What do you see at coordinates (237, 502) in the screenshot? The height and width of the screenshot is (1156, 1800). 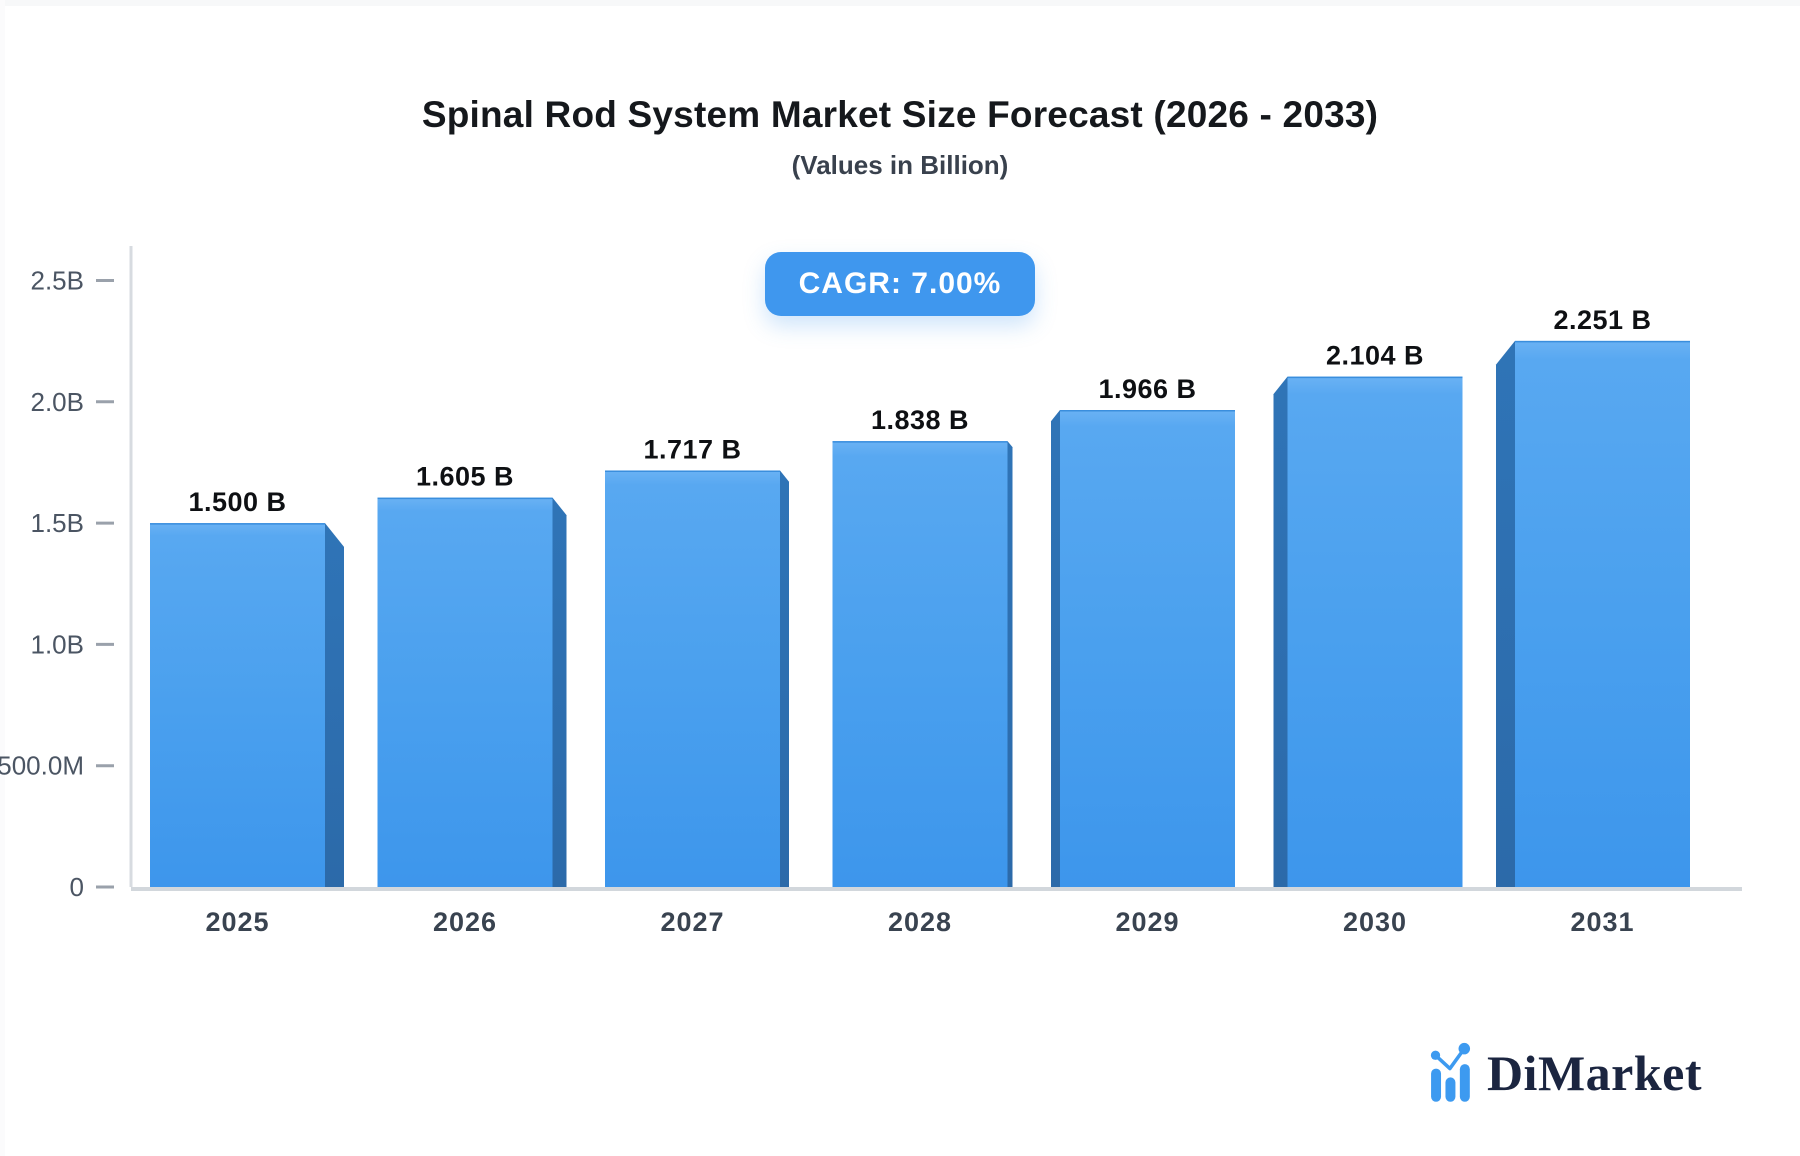 I see `bar-value-label: 1.500 B` at bounding box center [237, 502].